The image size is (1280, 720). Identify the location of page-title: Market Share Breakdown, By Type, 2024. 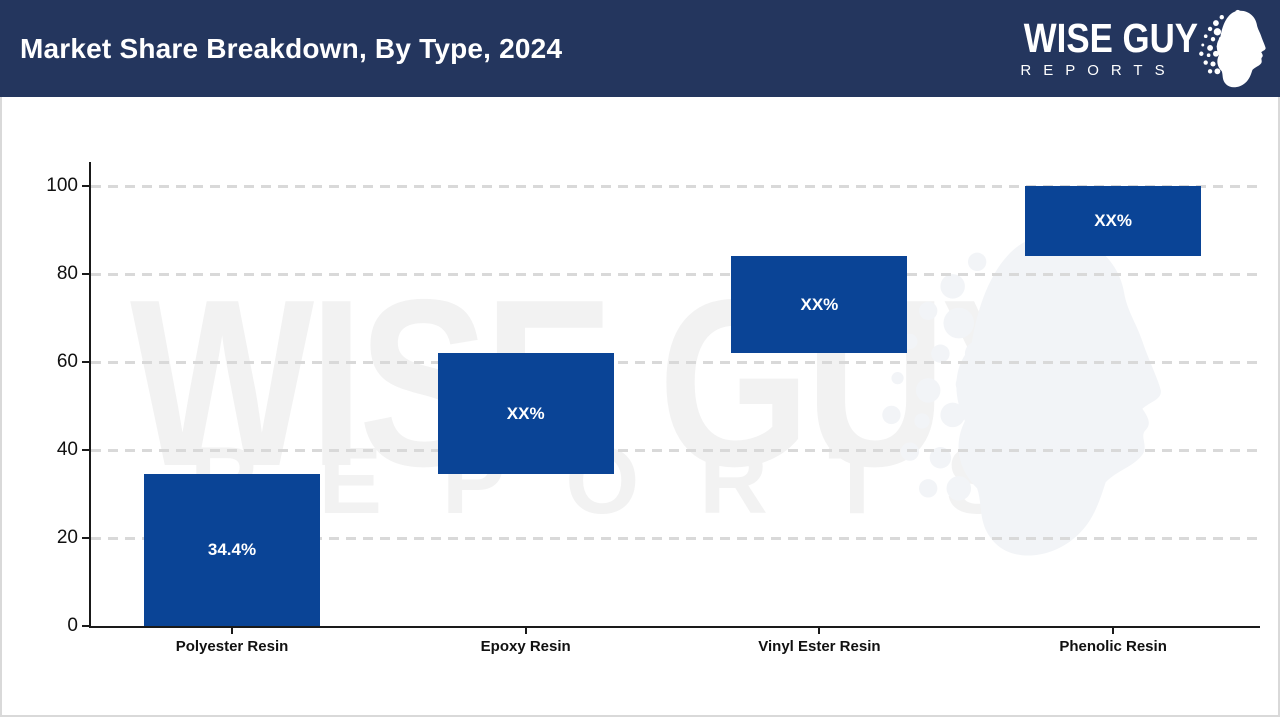
(291, 48).